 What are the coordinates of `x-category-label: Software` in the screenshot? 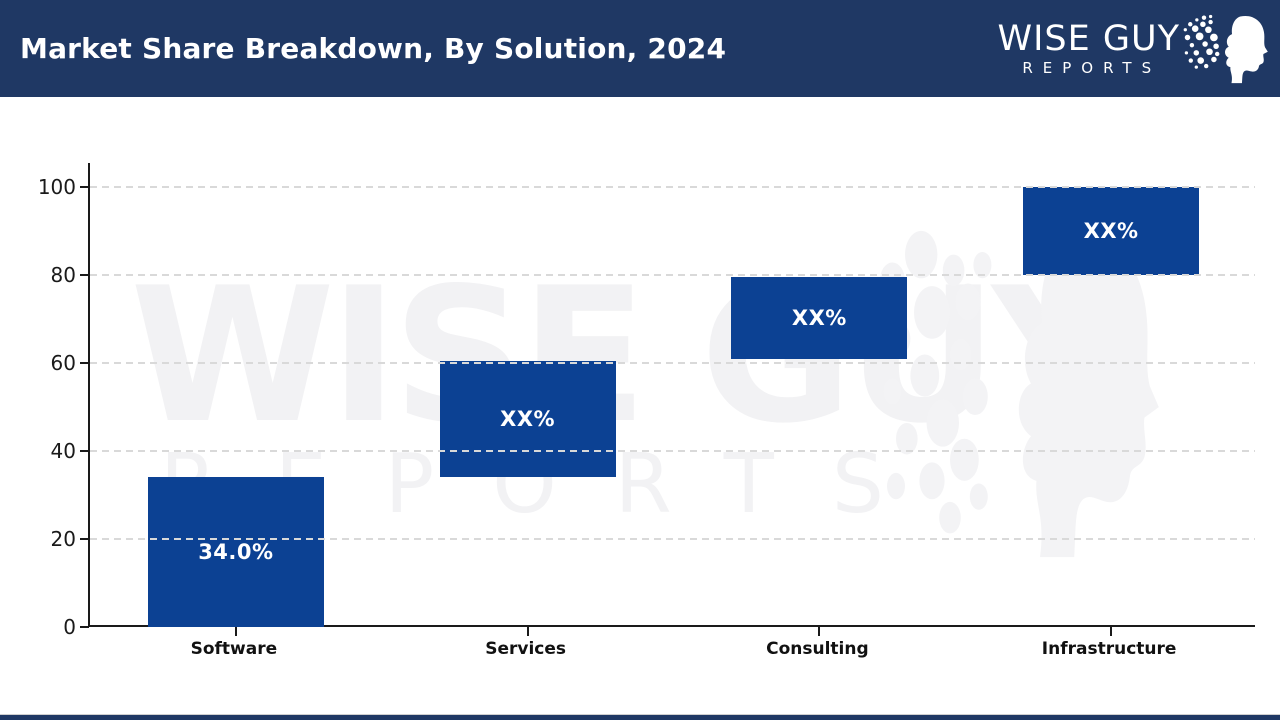 It's located at (234, 649).